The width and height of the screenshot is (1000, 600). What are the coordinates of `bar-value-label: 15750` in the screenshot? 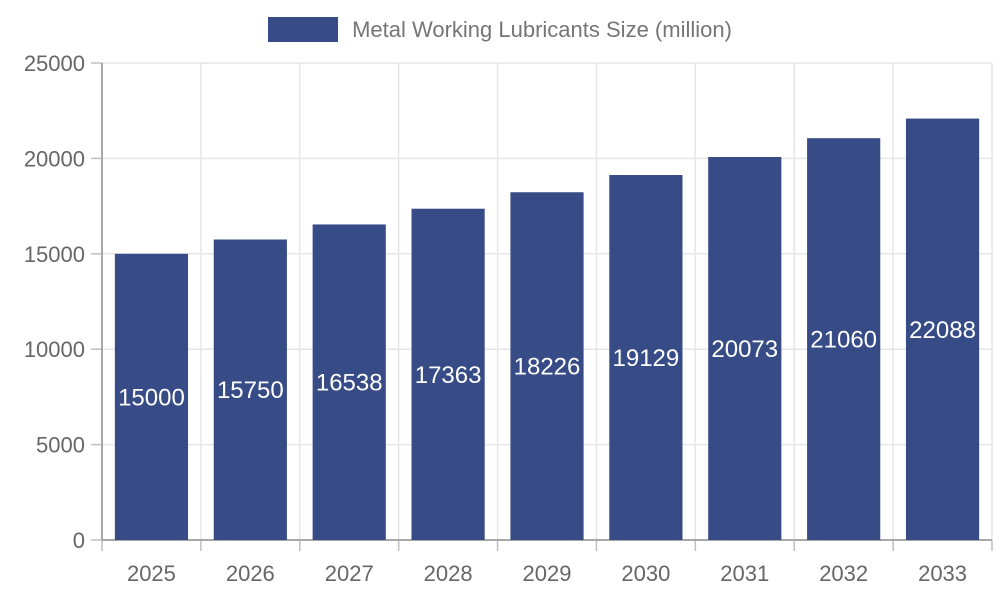 It's located at (250, 390).